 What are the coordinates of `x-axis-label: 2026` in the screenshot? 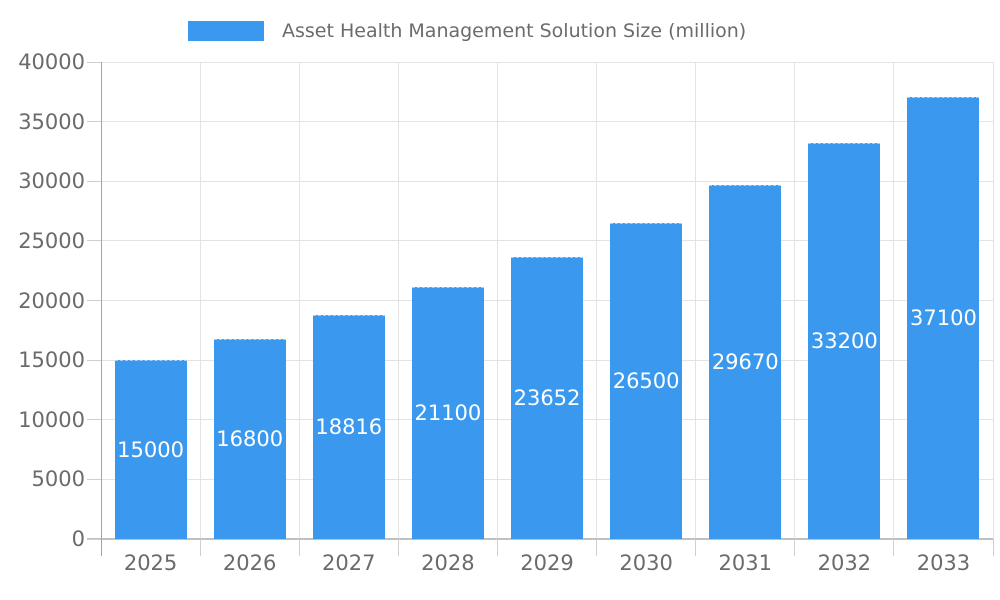 It's located at (249, 563).